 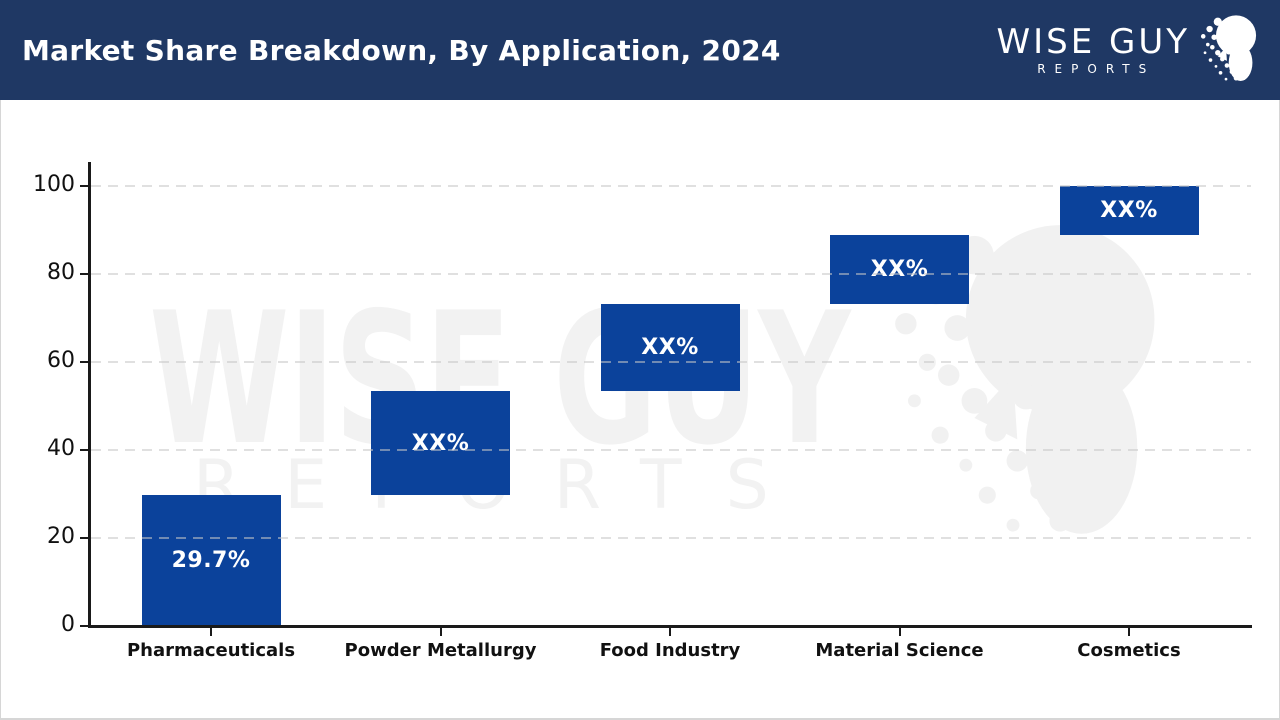 I want to click on x-axis-category-label: Food Industry, so click(x=670, y=650).